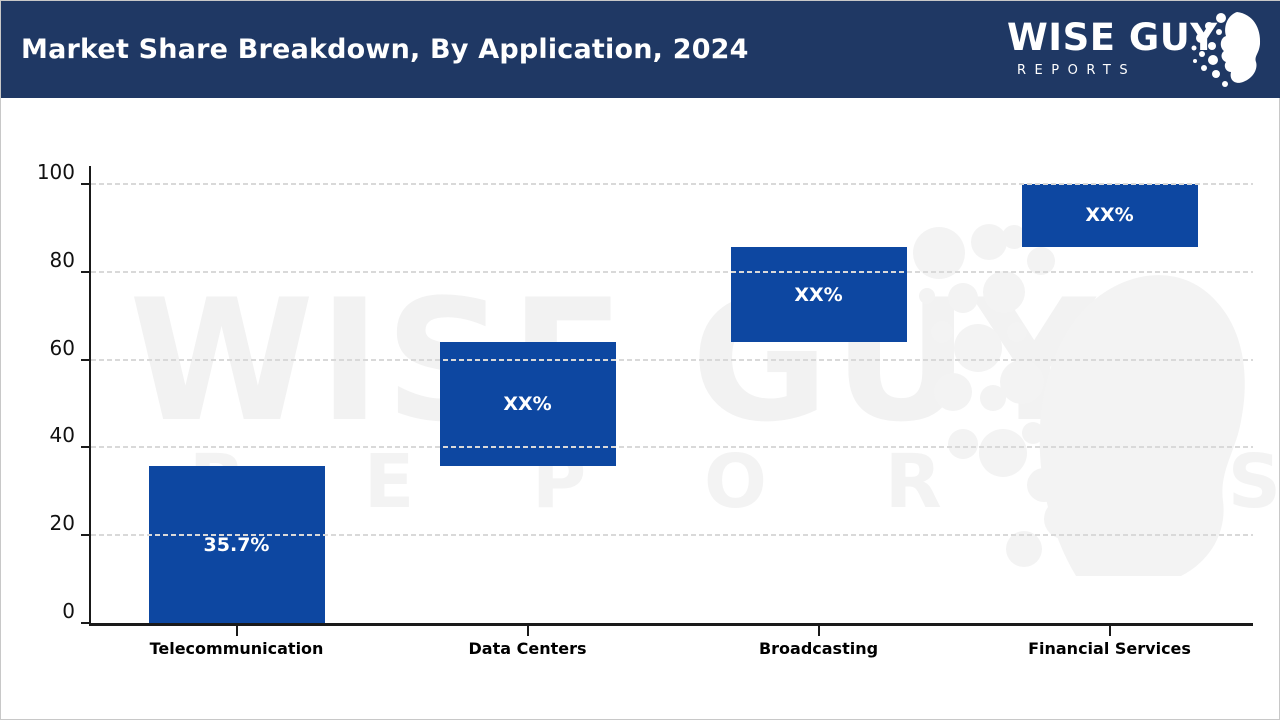  Describe the element at coordinates (1109, 648) in the screenshot. I see `x-axis-category-label: Financial Services` at that location.